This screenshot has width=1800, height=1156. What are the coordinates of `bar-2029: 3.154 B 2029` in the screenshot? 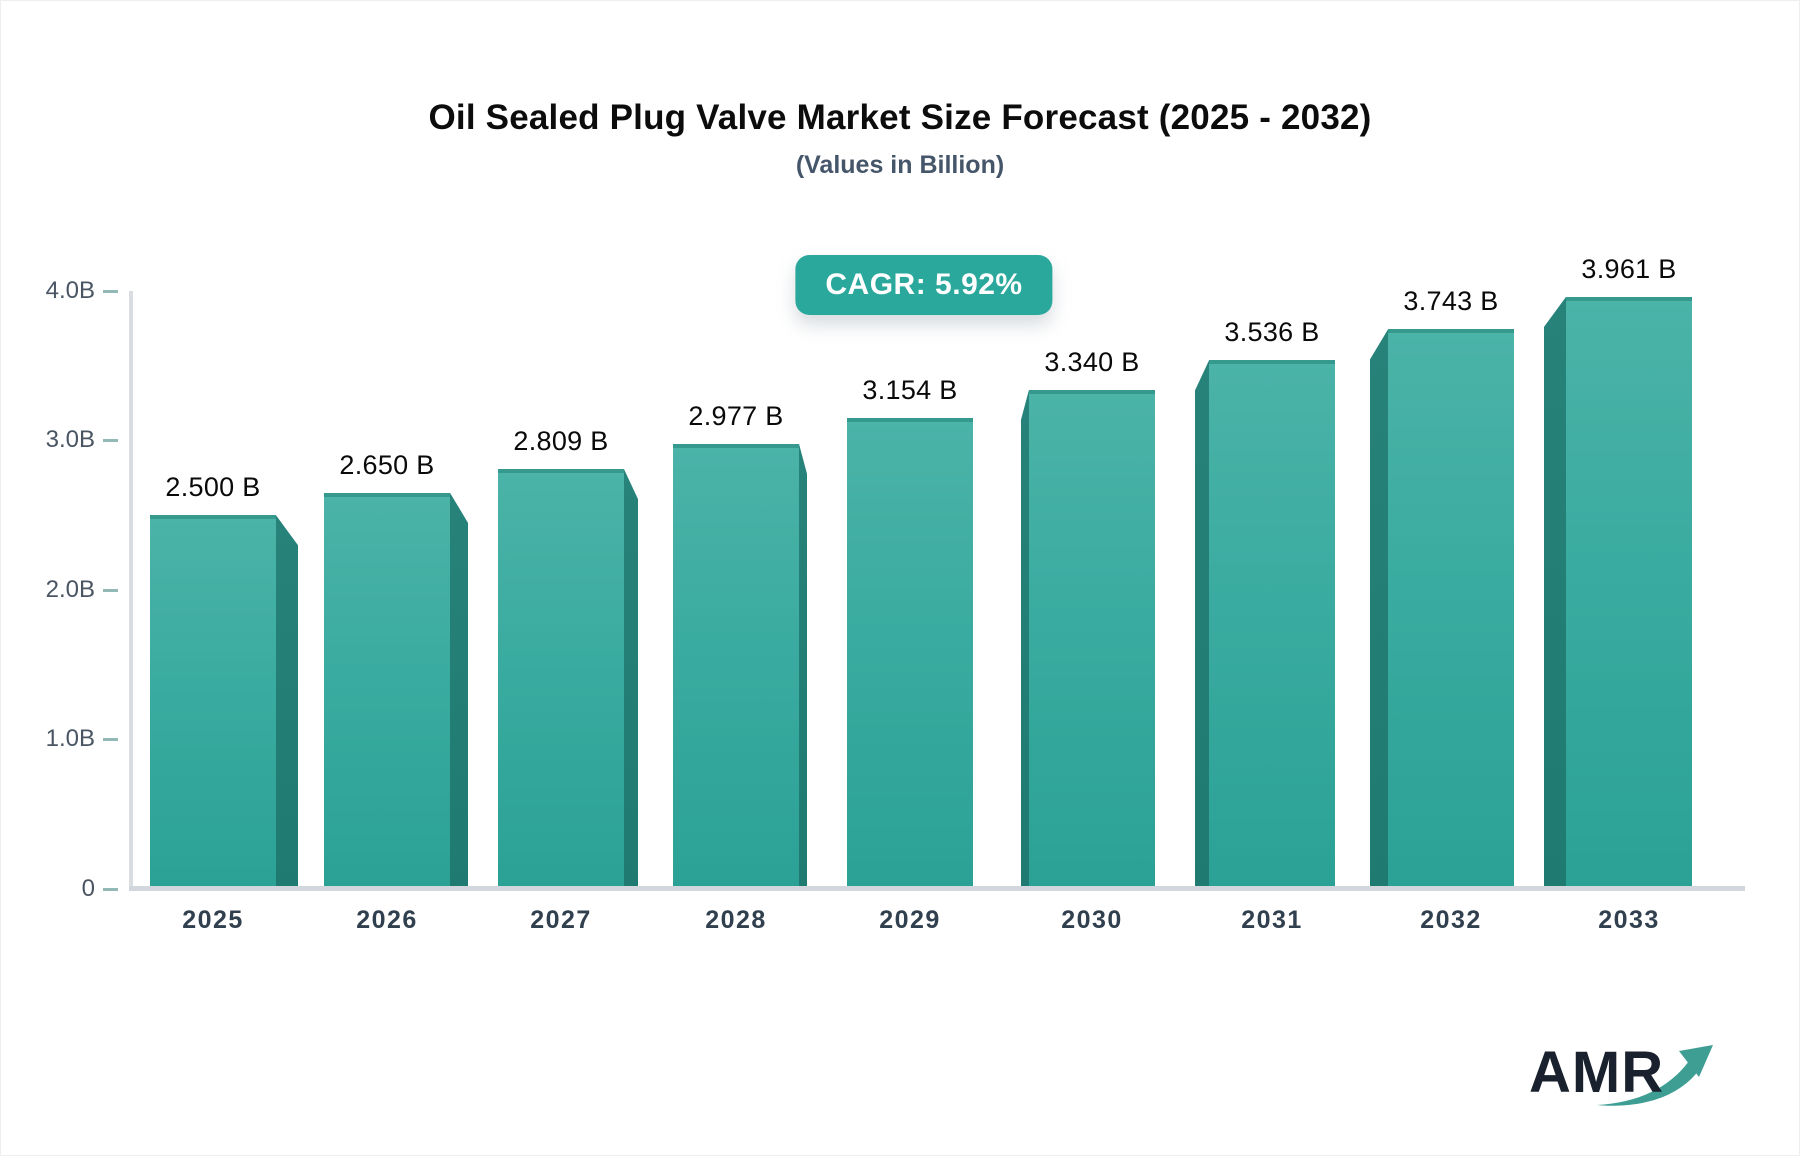 It's located at (922, 612).